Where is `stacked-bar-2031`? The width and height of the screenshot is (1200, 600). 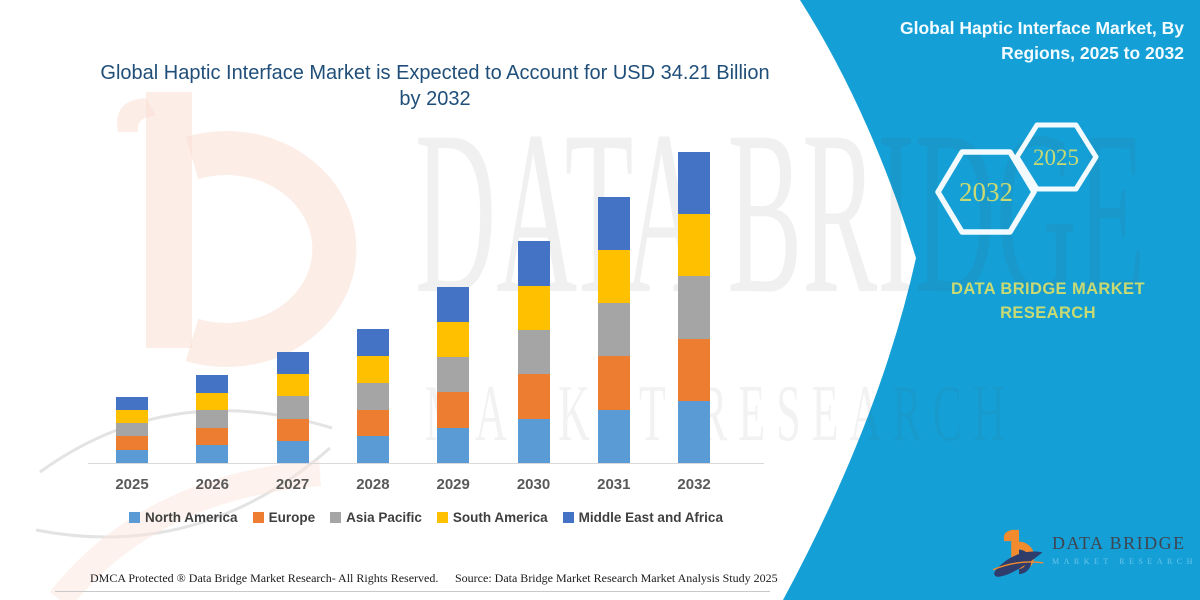 stacked-bar-2031 is located at coordinates (613, 329).